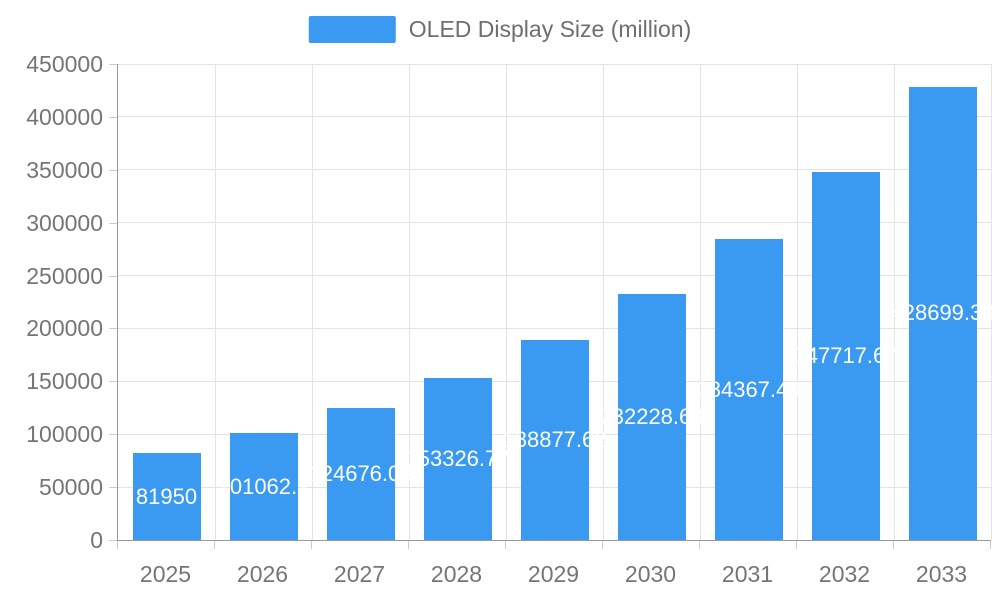 The width and height of the screenshot is (1000, 600). Describe the element at coordinates (941, 574) in the screenshot. I see `x-tick-label: 2033` at that location.